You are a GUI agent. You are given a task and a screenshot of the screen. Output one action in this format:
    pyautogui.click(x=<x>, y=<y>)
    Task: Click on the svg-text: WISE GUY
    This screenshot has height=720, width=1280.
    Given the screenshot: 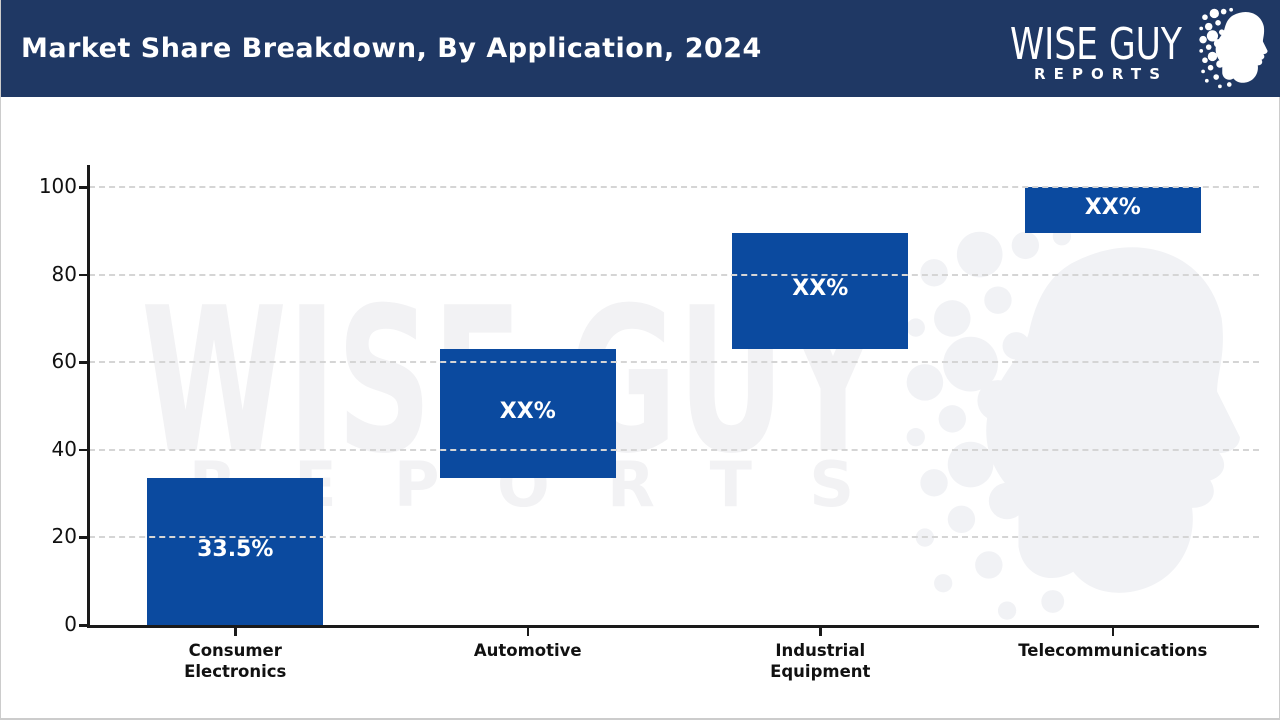 What is the action you would take?
    pyautogui.click(x=1096, y=44)
    